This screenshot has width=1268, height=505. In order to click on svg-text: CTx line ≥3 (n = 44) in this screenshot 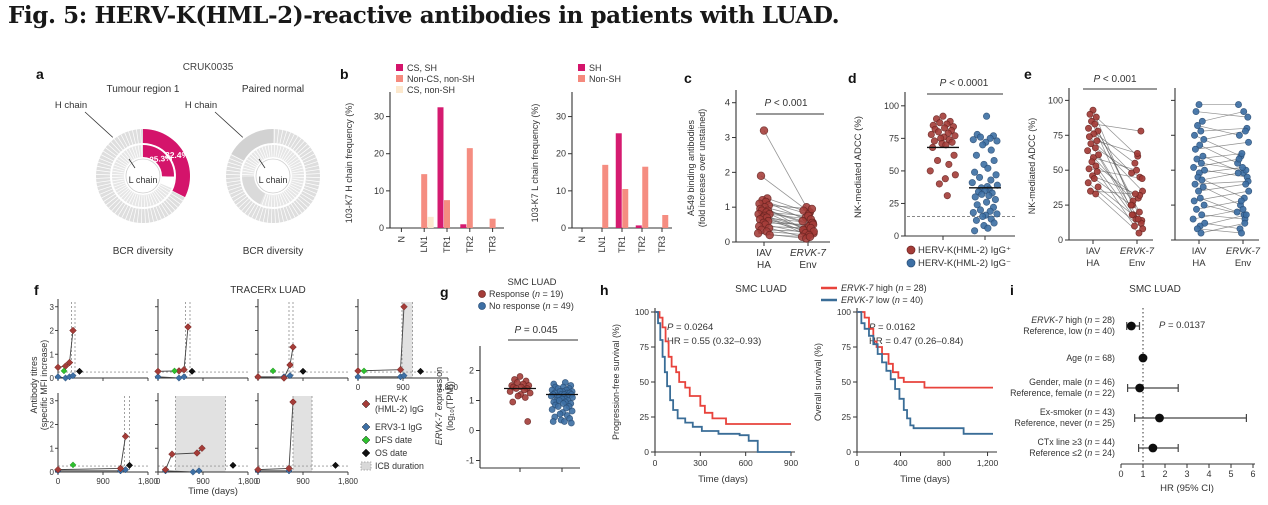, I will do `click(1077, 442)`.